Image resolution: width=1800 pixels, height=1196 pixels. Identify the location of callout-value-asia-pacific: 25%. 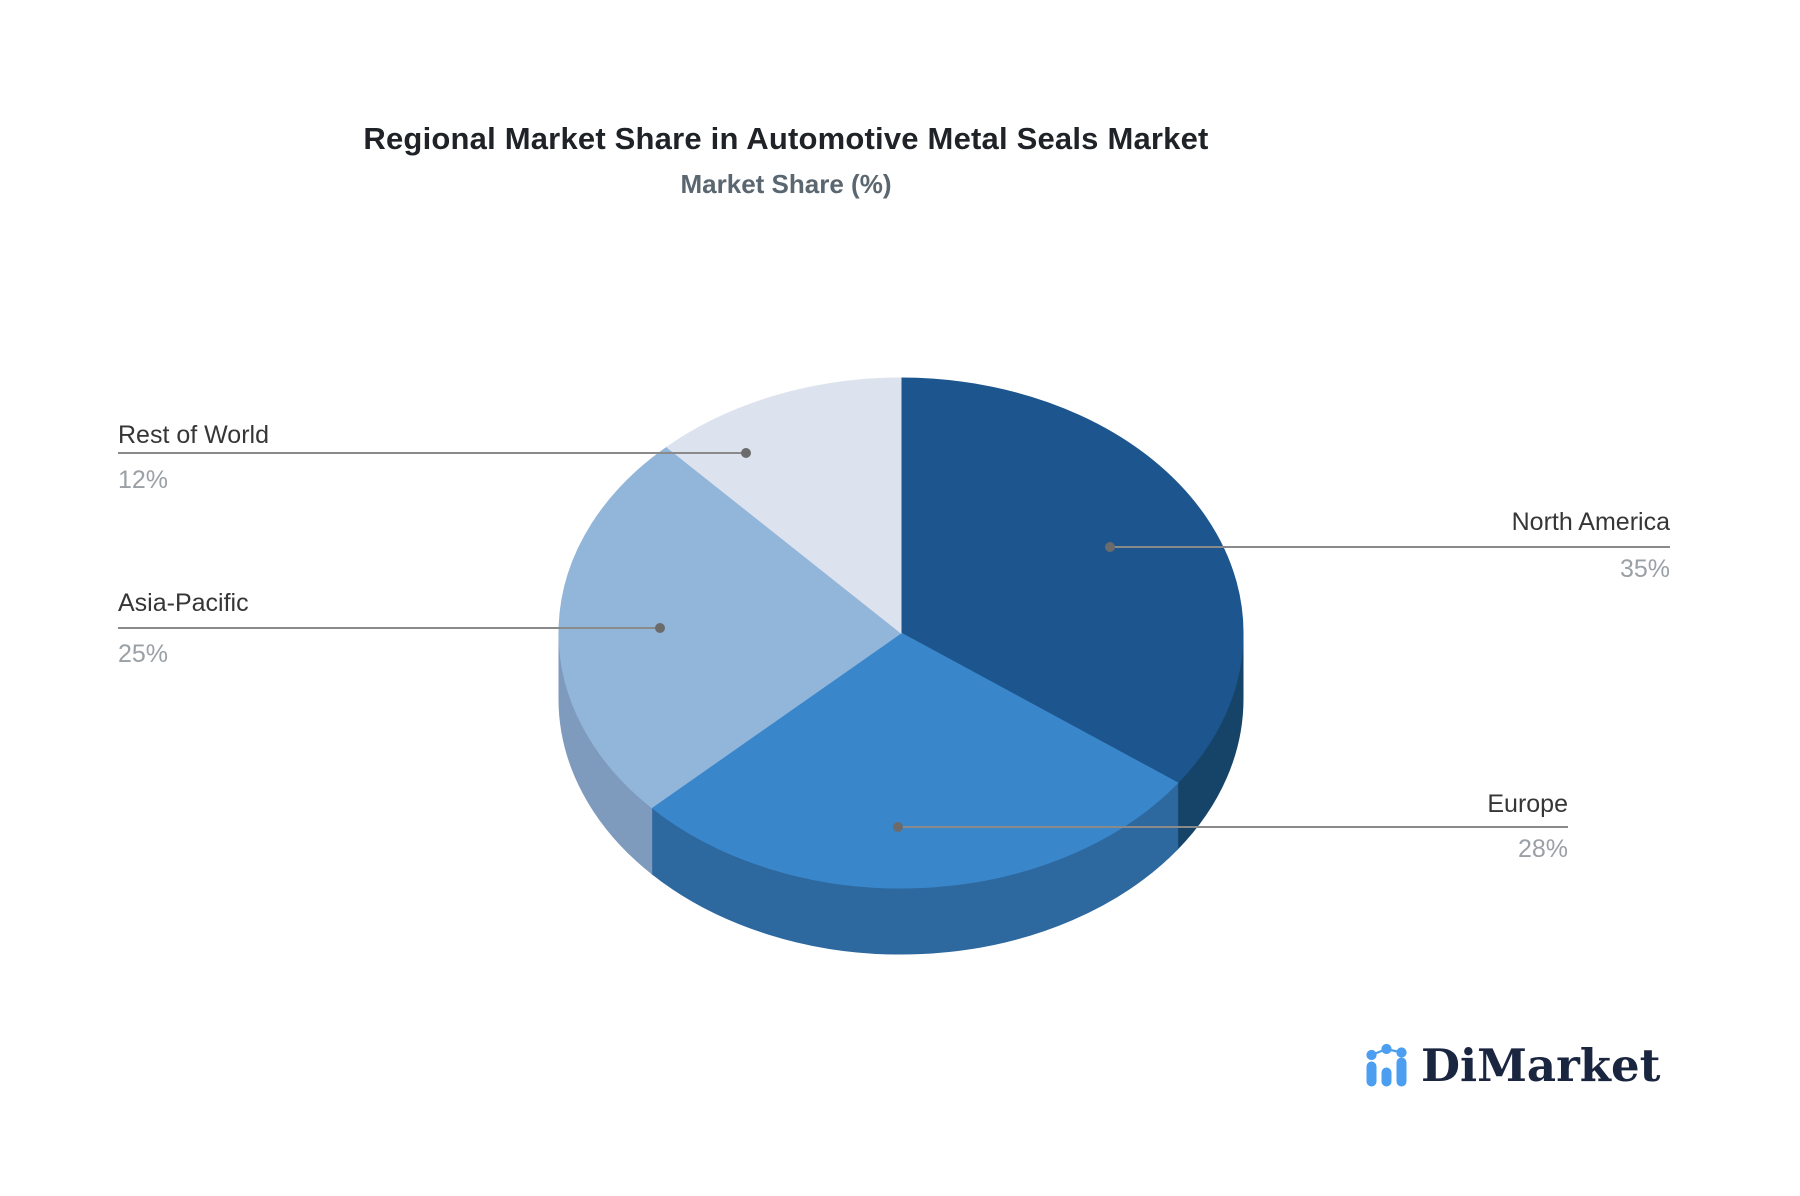
(143, 654).